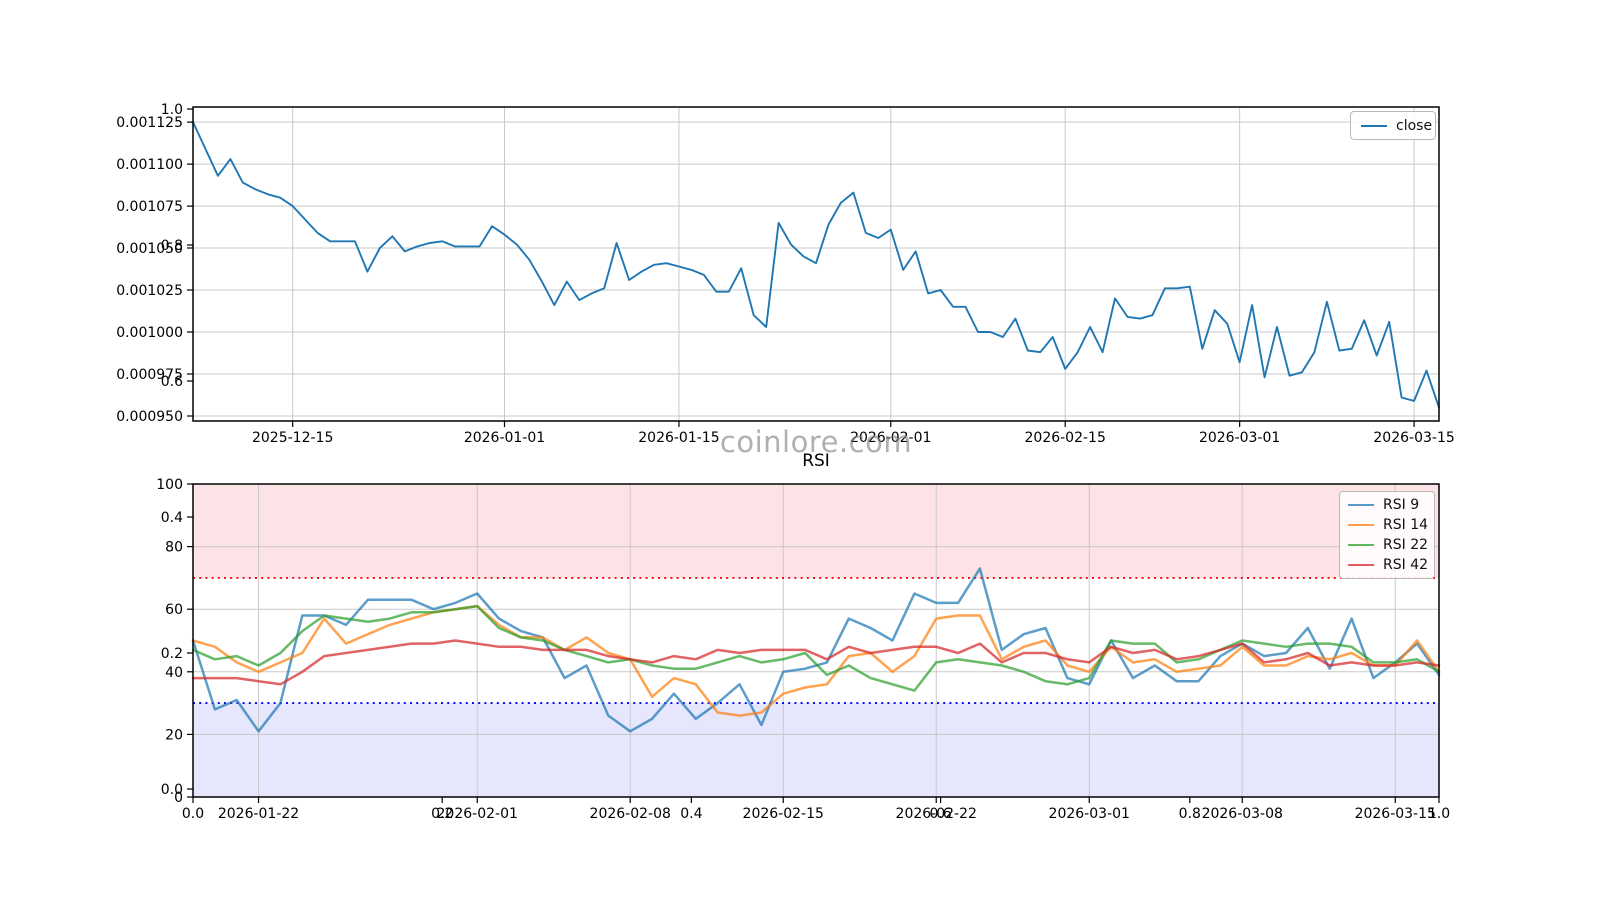  What do you see at coordinates (174, 673) in the screenshot?
I see `tick-label: 40` at bounding box center [174, 673].